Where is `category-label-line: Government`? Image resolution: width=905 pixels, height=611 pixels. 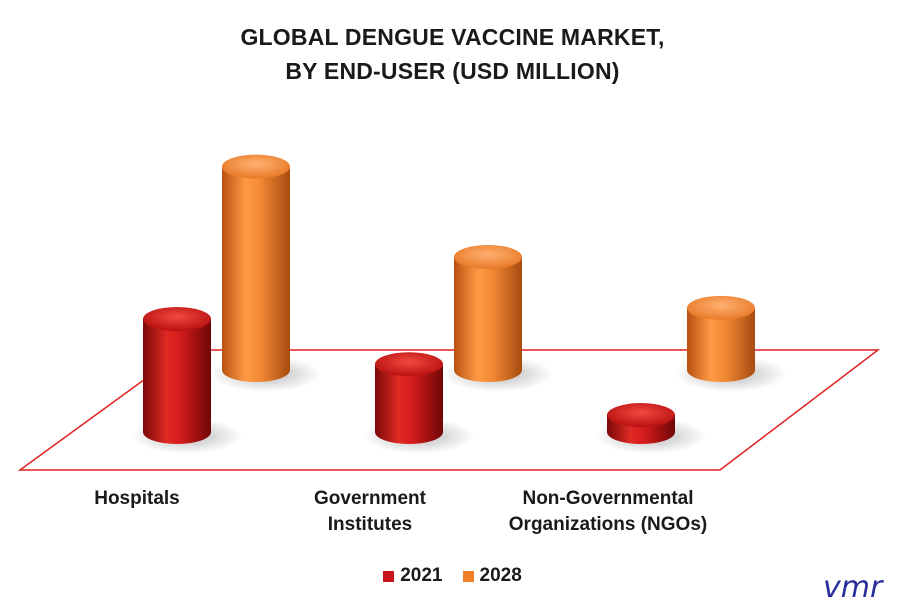
category-label-line: Government is located at coordinates (370, 498).